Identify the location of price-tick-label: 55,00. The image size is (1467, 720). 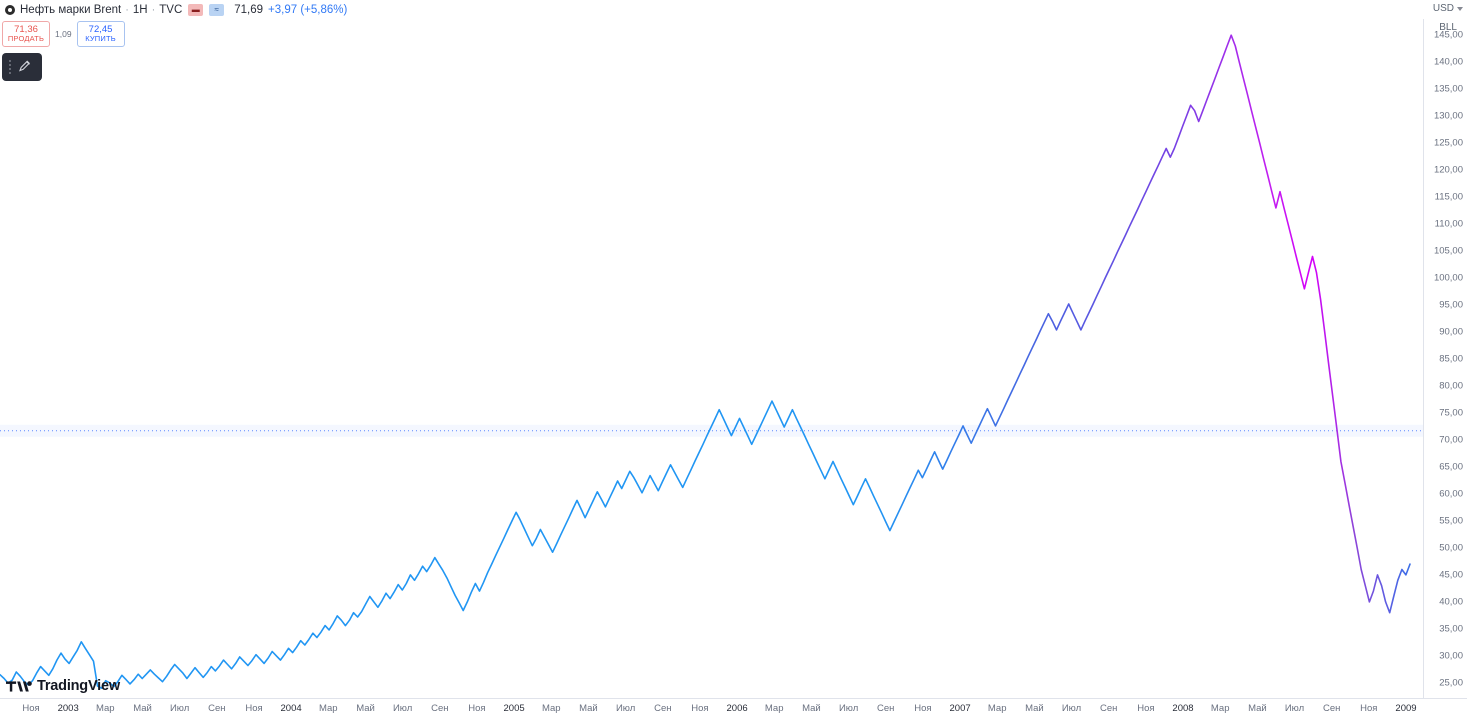
(1451, 521).